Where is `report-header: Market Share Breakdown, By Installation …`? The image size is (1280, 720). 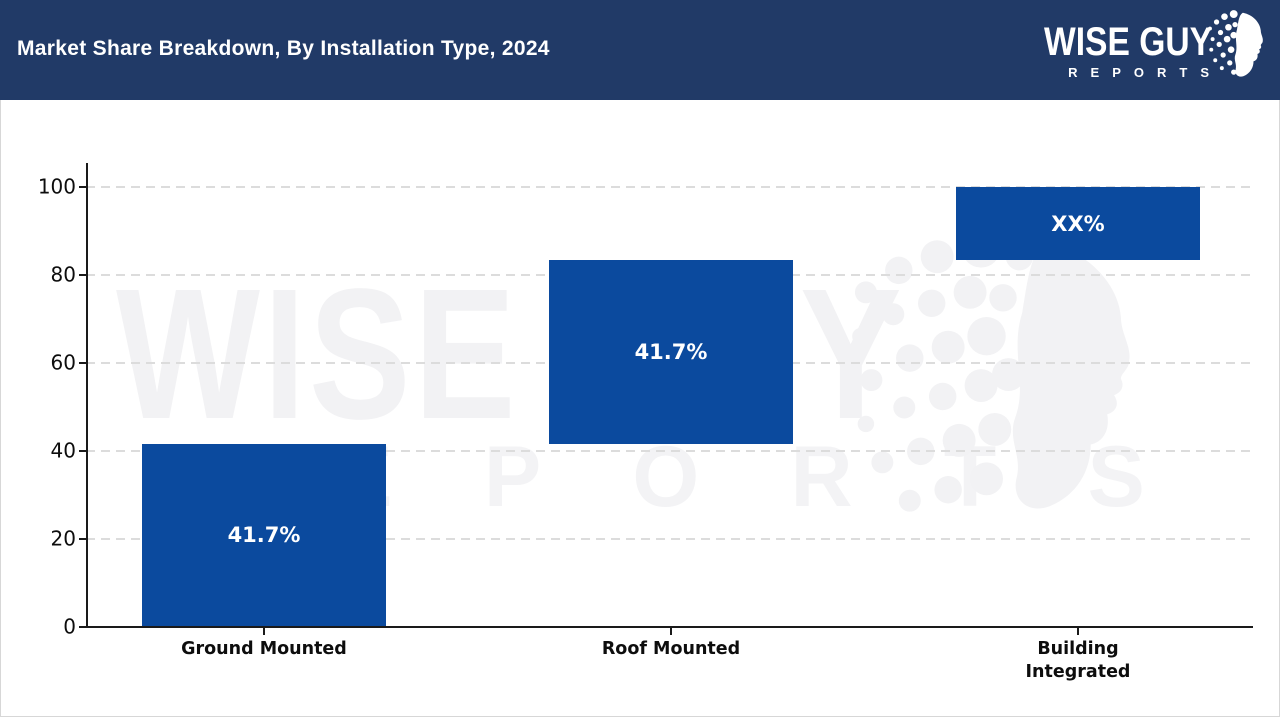 report-header: Market Share Breakdown, By Installation … is located at coordinates (640, 50).